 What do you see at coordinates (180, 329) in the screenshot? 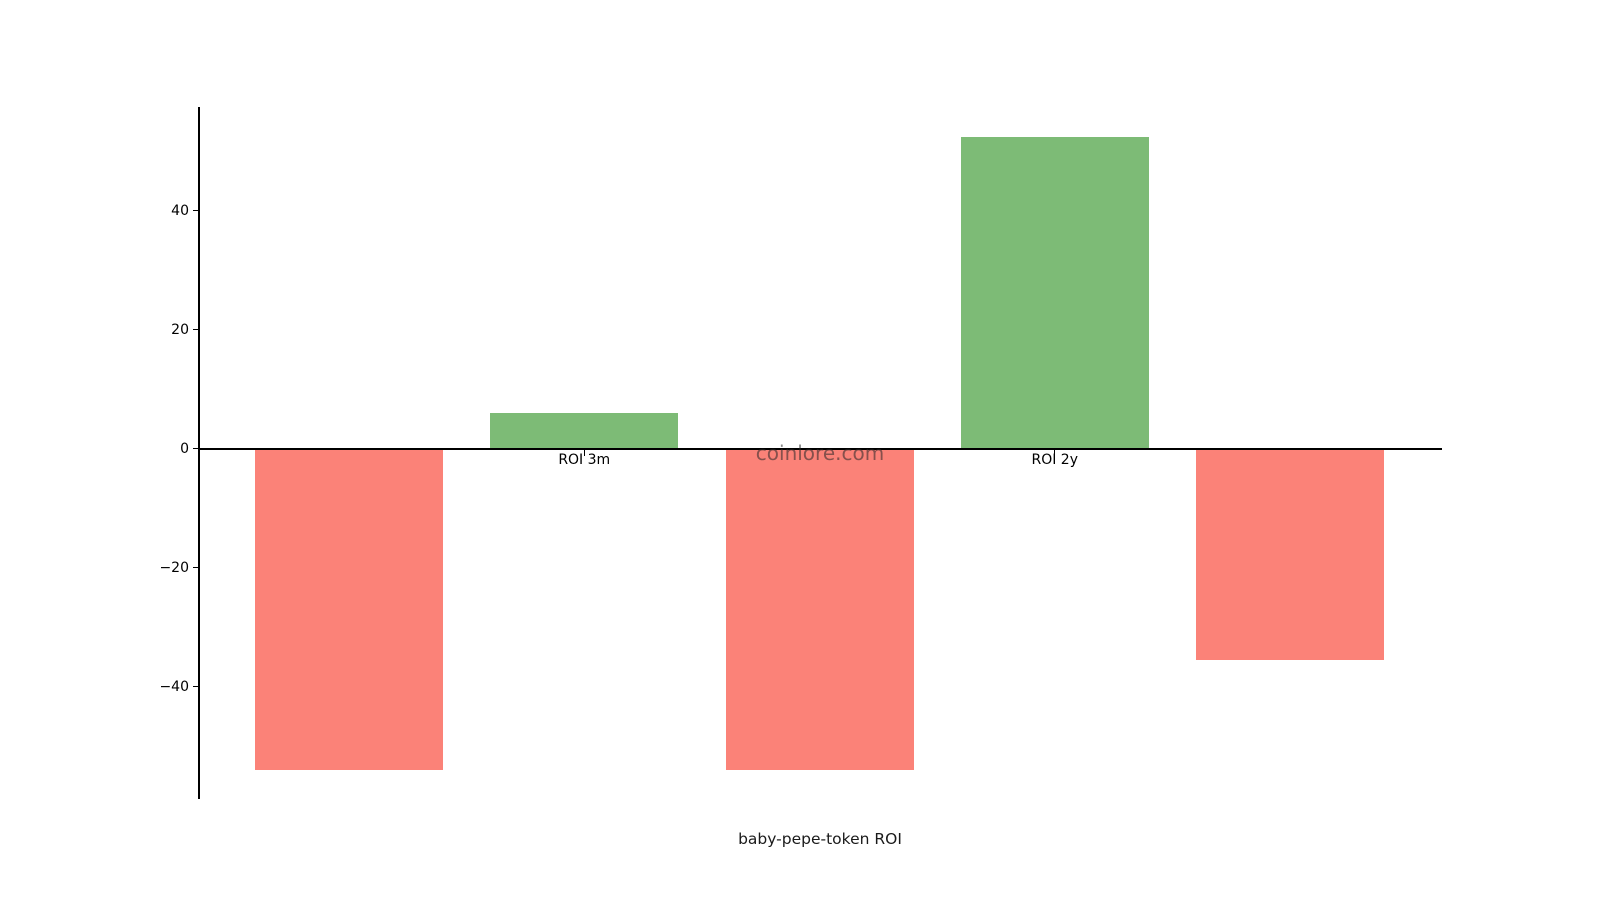
I see `y-tick-label: 20` at bounding box center [180, 329].